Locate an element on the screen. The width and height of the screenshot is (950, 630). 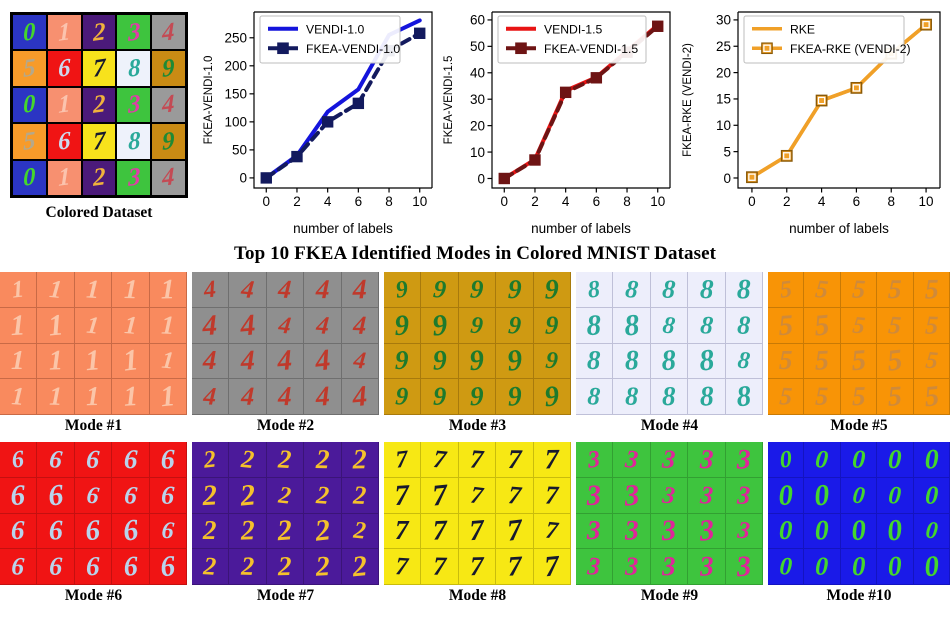
y-tick-label: 0 is located at coordinates (727, 178).